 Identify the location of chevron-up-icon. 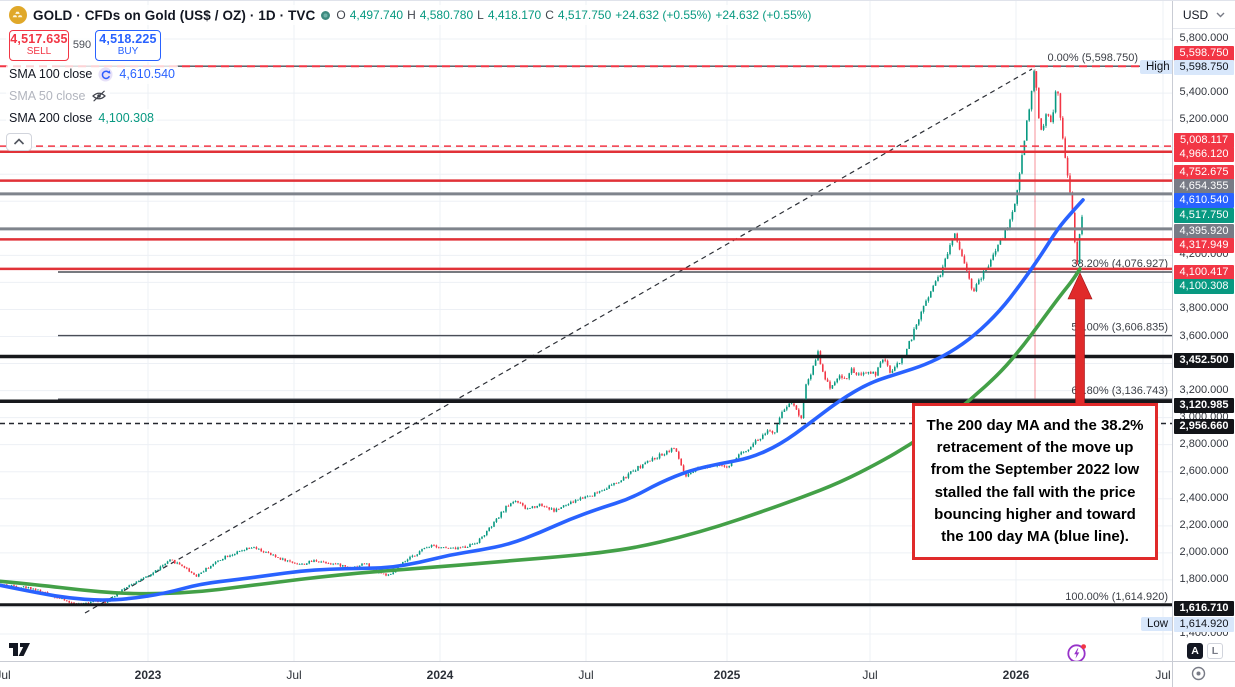
(19, 141).